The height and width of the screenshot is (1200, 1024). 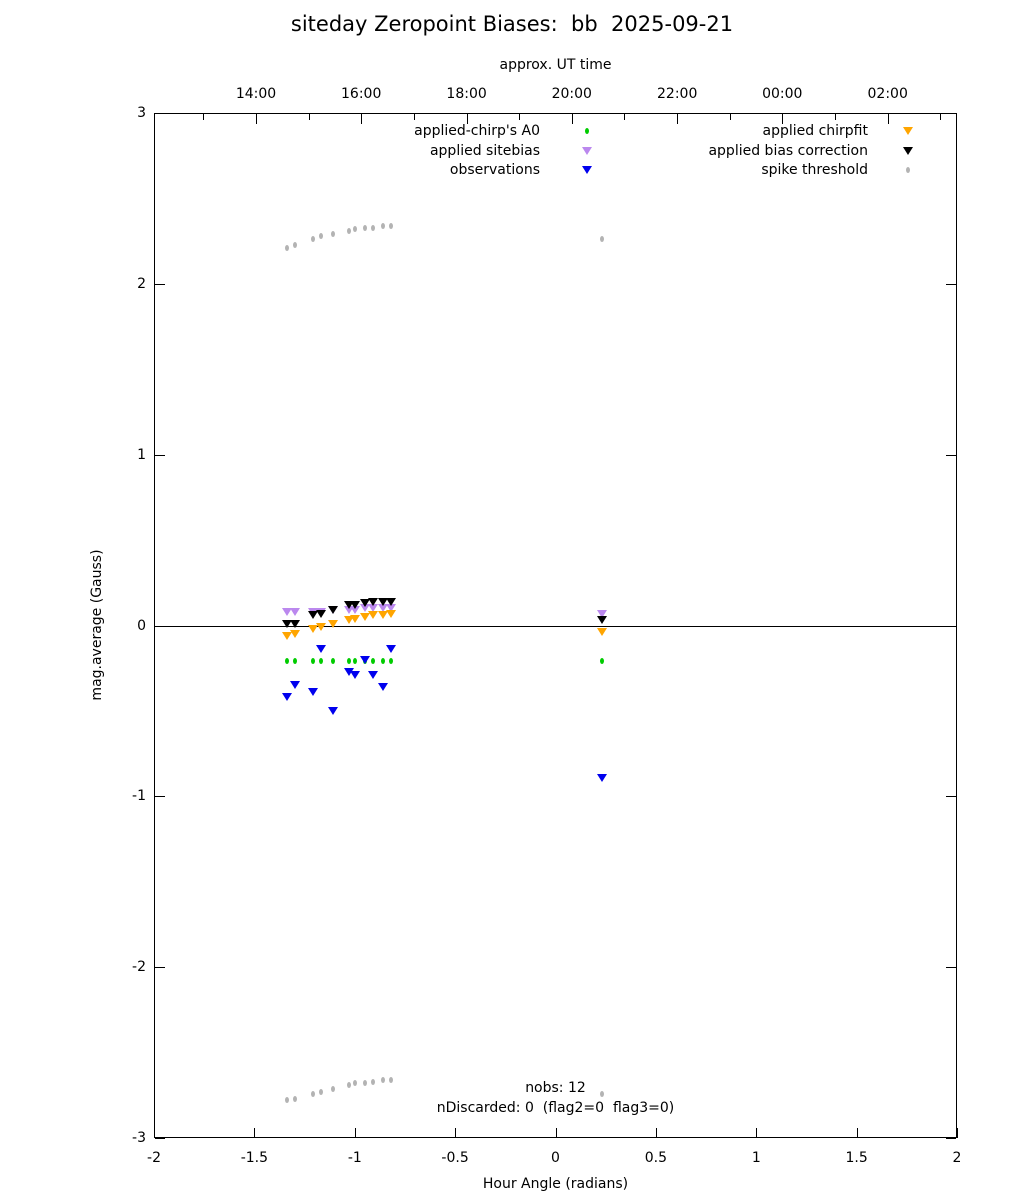 I want to click on legend-label: applied bias correction, so click(x=788, y=151).